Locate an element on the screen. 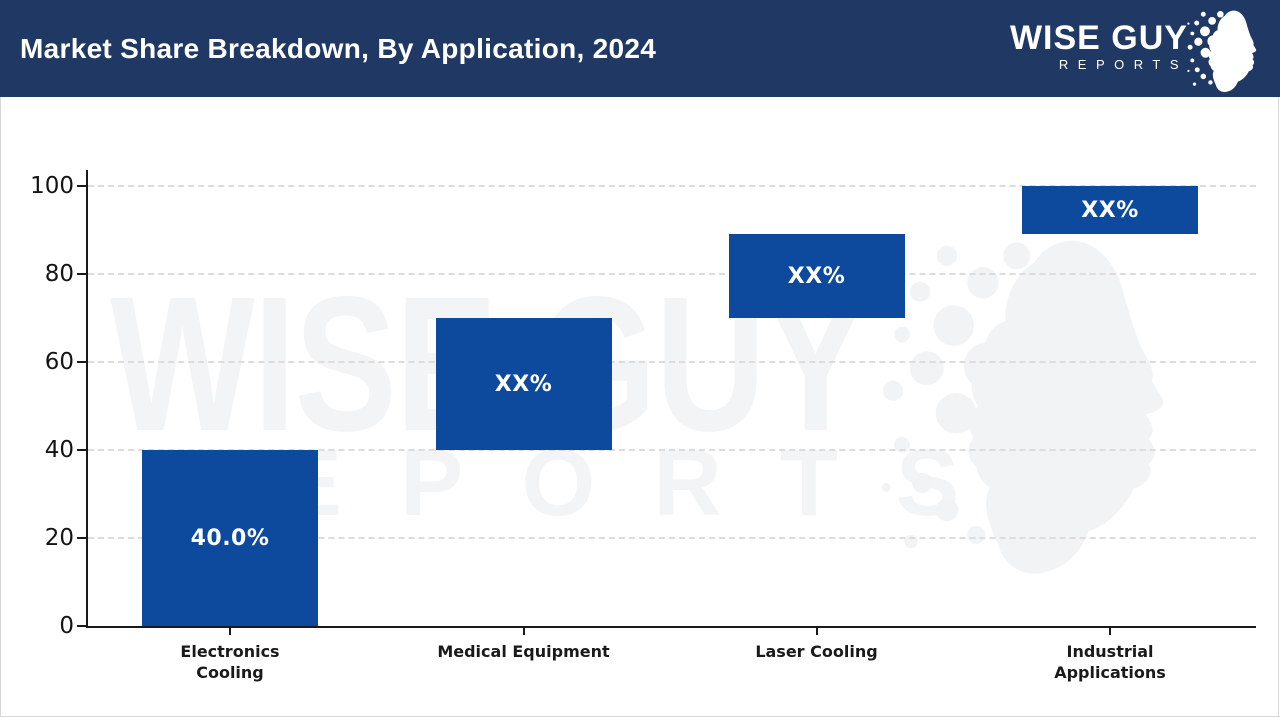 This screenshot has height=720, width=1280. category-label-1: Medical Equipment is located at coordinates (524, 651).